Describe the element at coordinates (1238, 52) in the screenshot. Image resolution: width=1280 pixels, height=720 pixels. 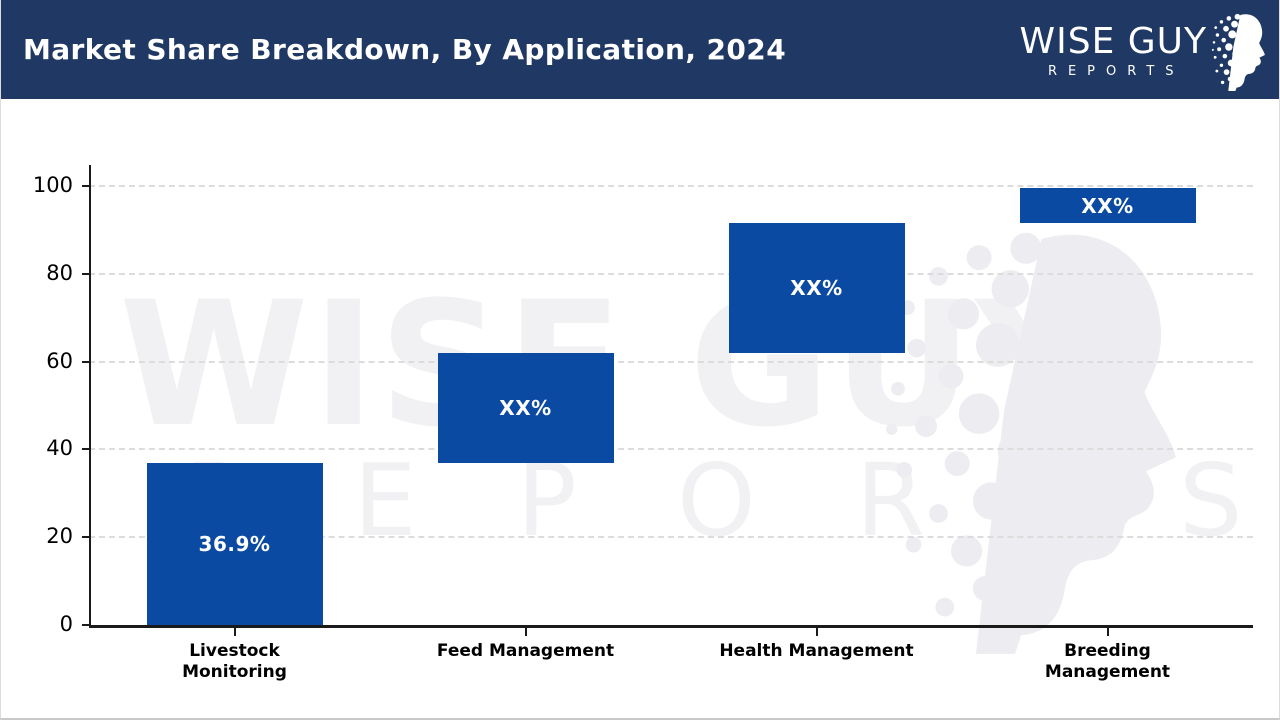
I see `wise-guy-face-icon` at that location.